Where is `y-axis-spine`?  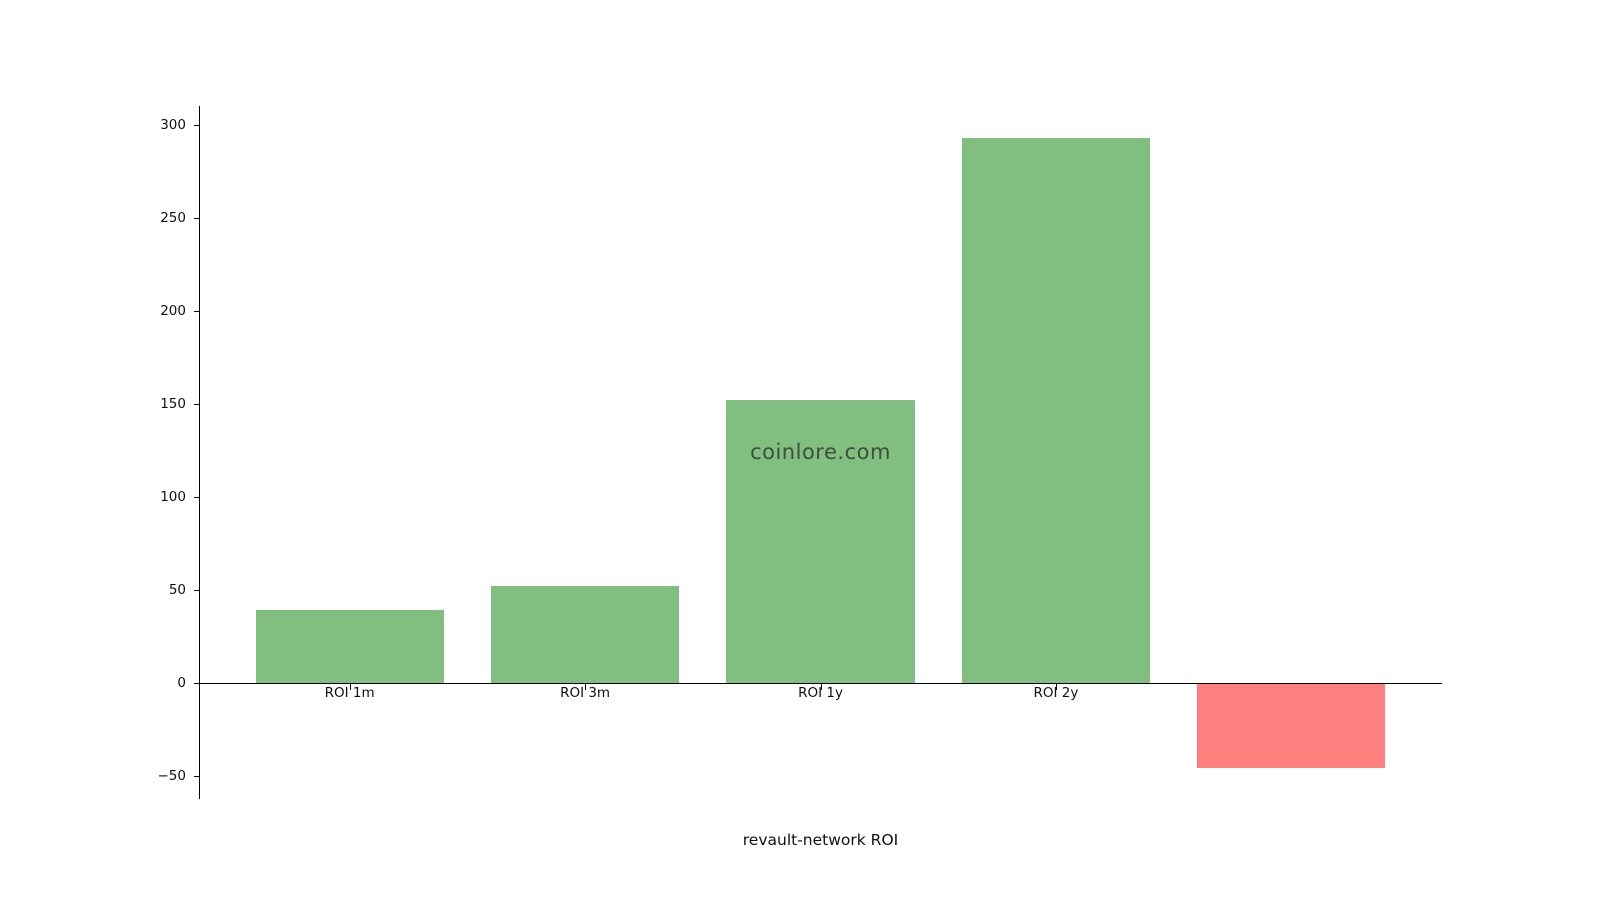 y-axis-spine is located at coordinates (199, 452).